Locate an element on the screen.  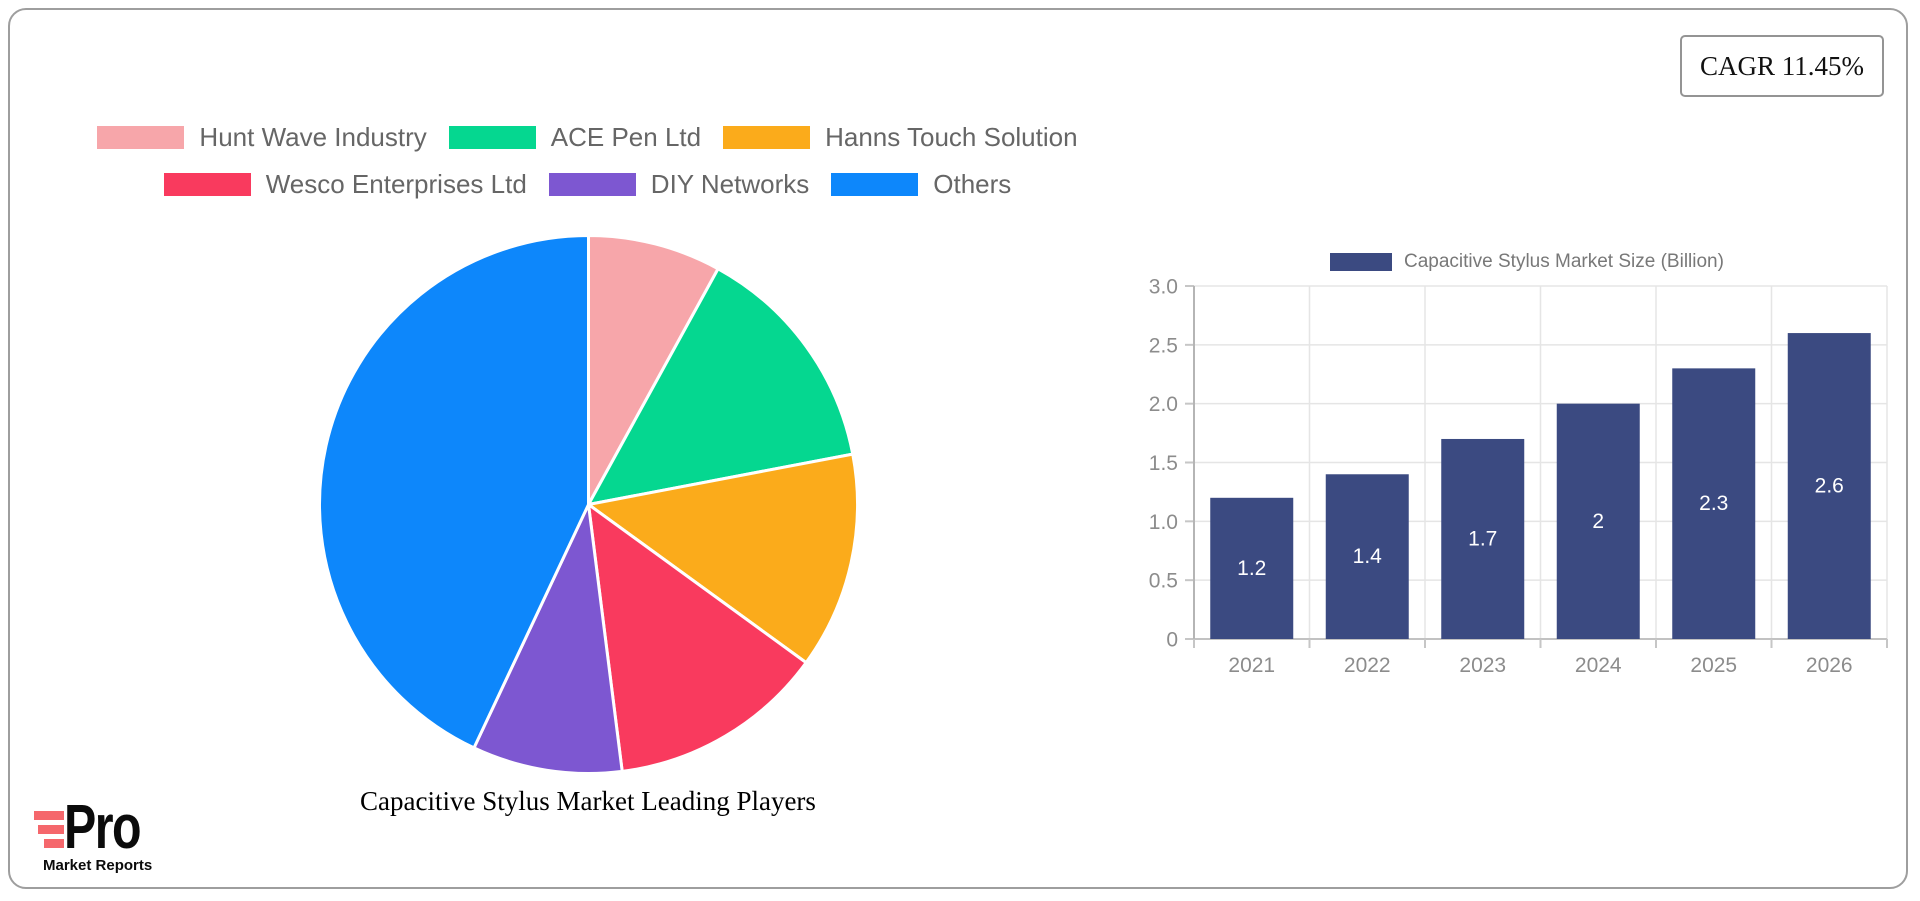
y-axis-tick-label: 3.0 is located at coordinates (1163, 287).